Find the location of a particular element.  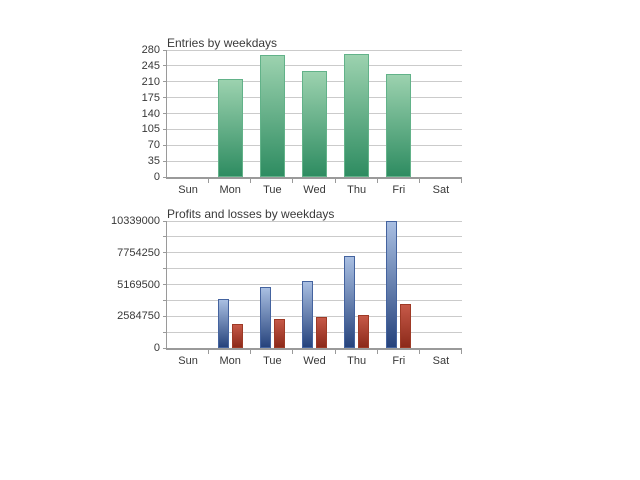

y-tick-label: 140 is located at coordinates (150, 113).